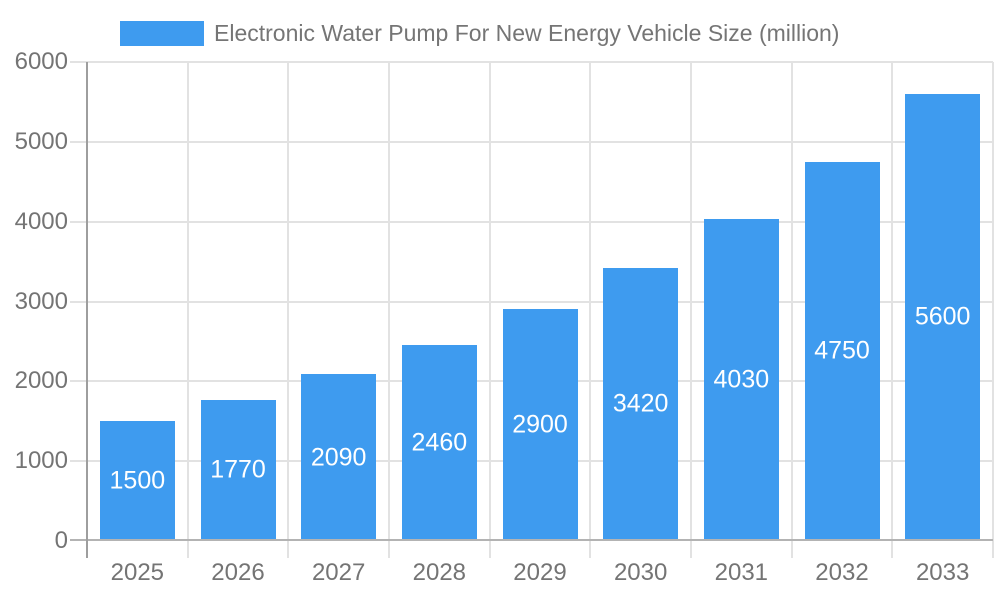 The image size is (1000, 600). I want to click on x-axis-tick-label: 2026, so click(238, 572).